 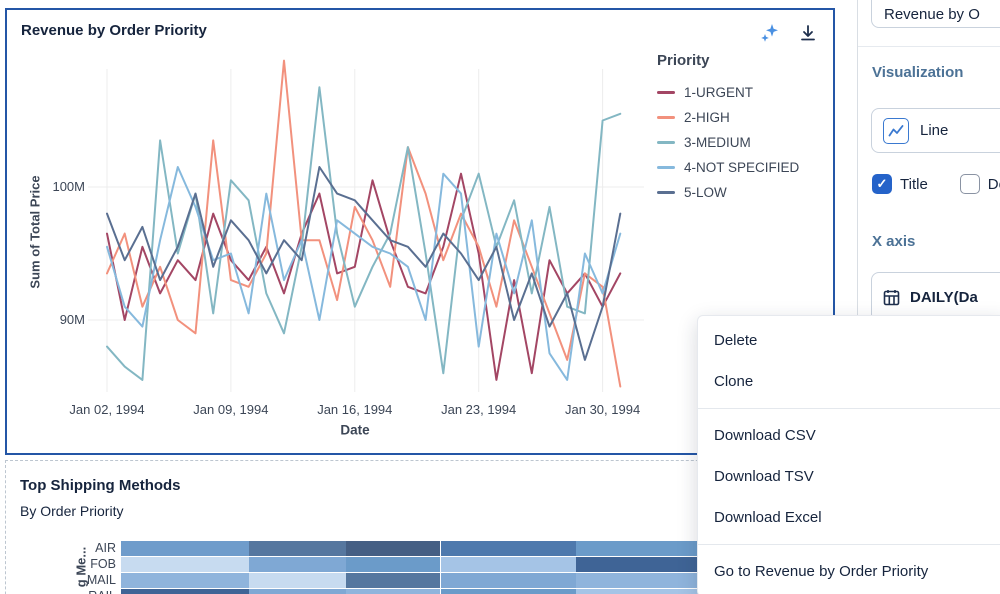 What do you see at coordinates (717, 142) in the screenshot?
I see `legend-label: 3-MEDIUM` at bounding box center [717, 142].